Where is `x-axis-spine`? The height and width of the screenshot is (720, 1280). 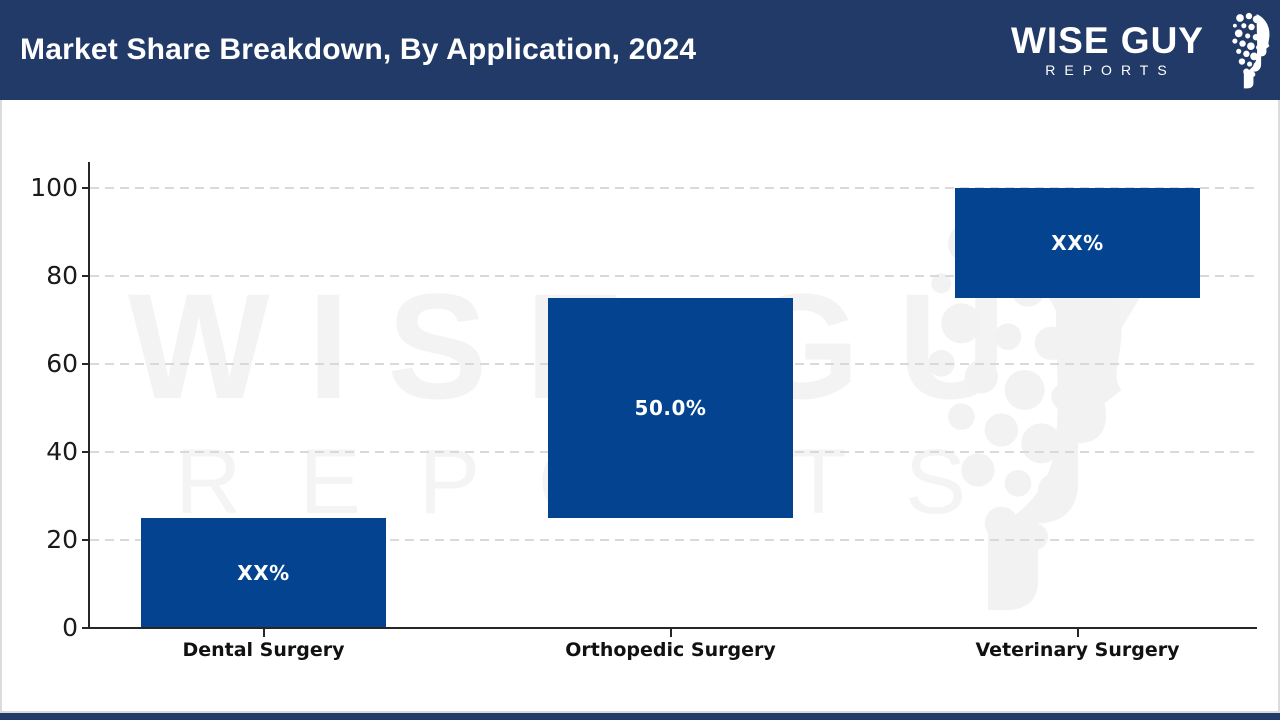
x-axis-spine is located at coordinates (672, 628).